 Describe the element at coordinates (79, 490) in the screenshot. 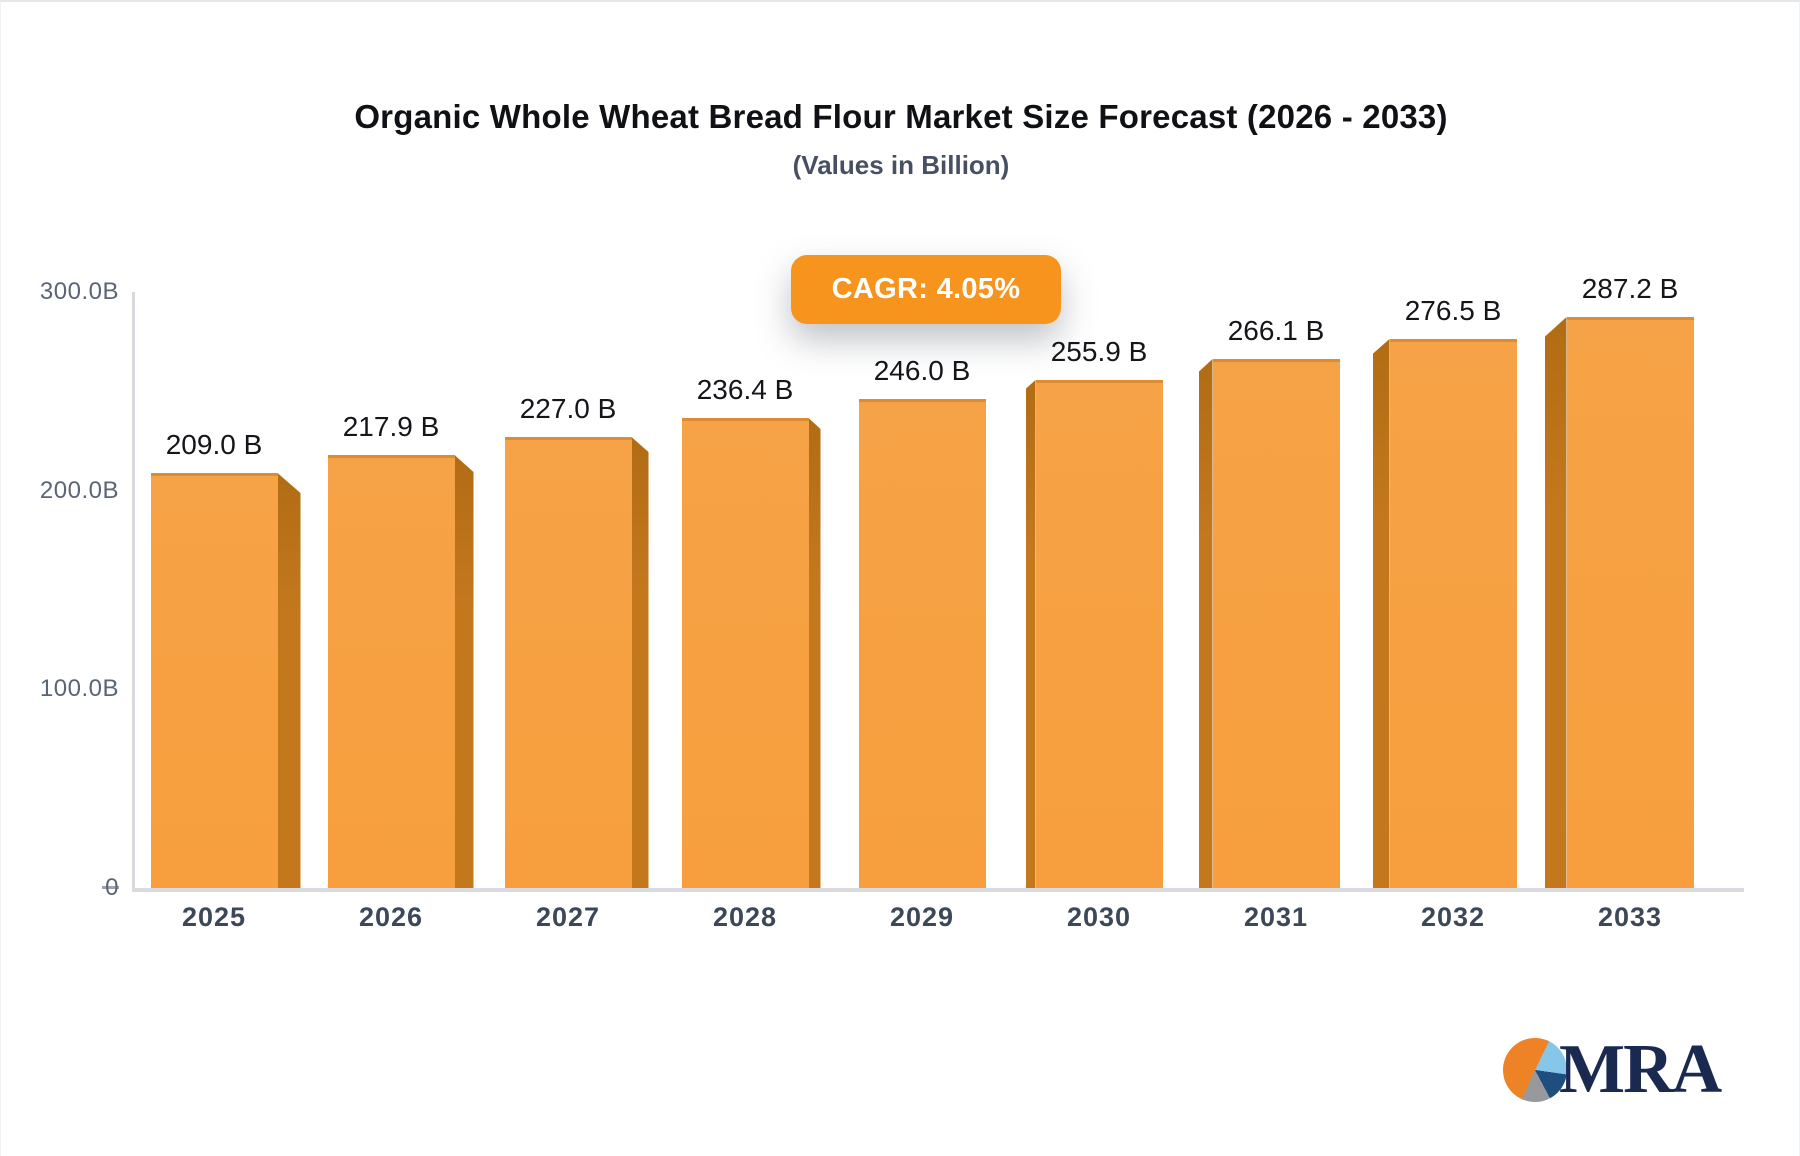

I see `y-axis-label: 200.0B` at that location.